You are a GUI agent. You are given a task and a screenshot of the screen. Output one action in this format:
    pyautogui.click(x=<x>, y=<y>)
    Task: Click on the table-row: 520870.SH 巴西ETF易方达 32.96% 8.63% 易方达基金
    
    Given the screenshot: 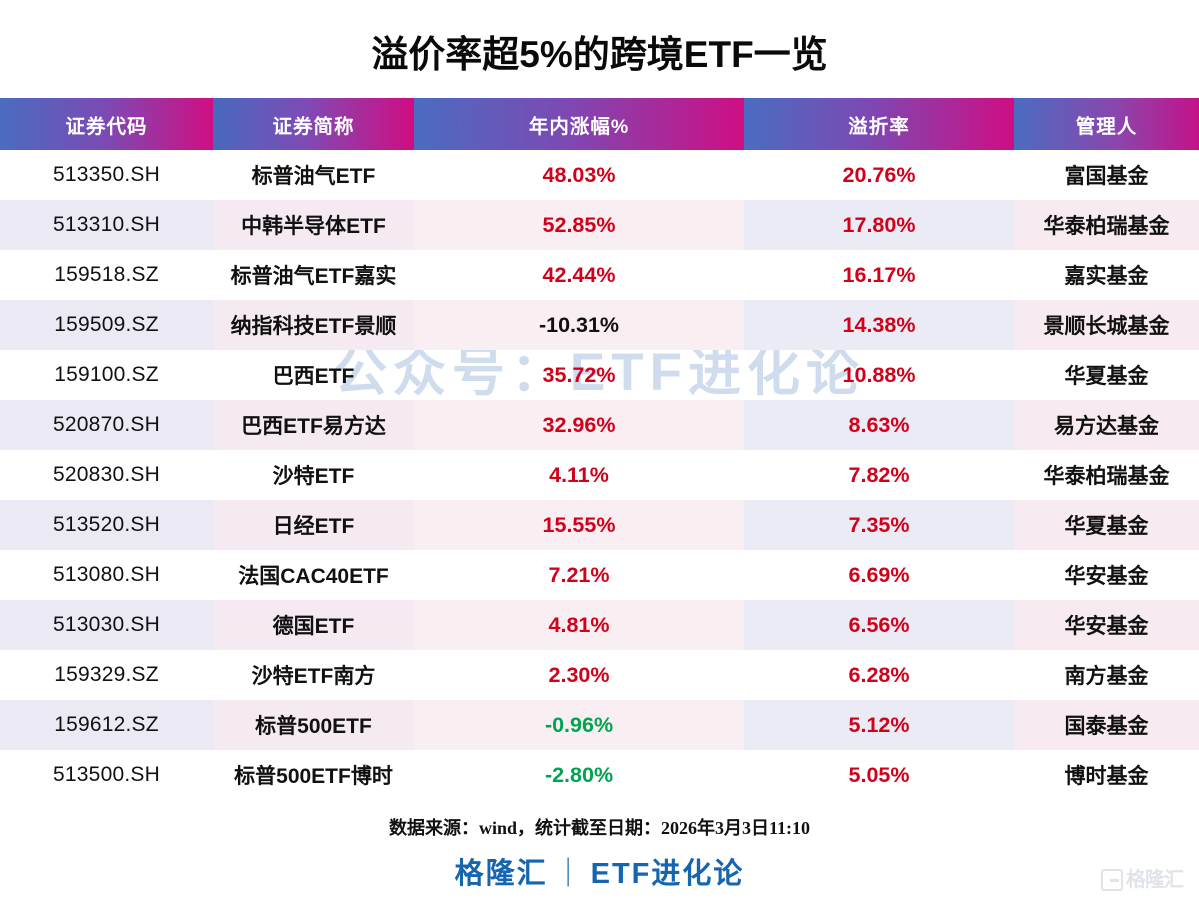 What is the action you would take?
    pyautogui.click(x=599, y=425)
    